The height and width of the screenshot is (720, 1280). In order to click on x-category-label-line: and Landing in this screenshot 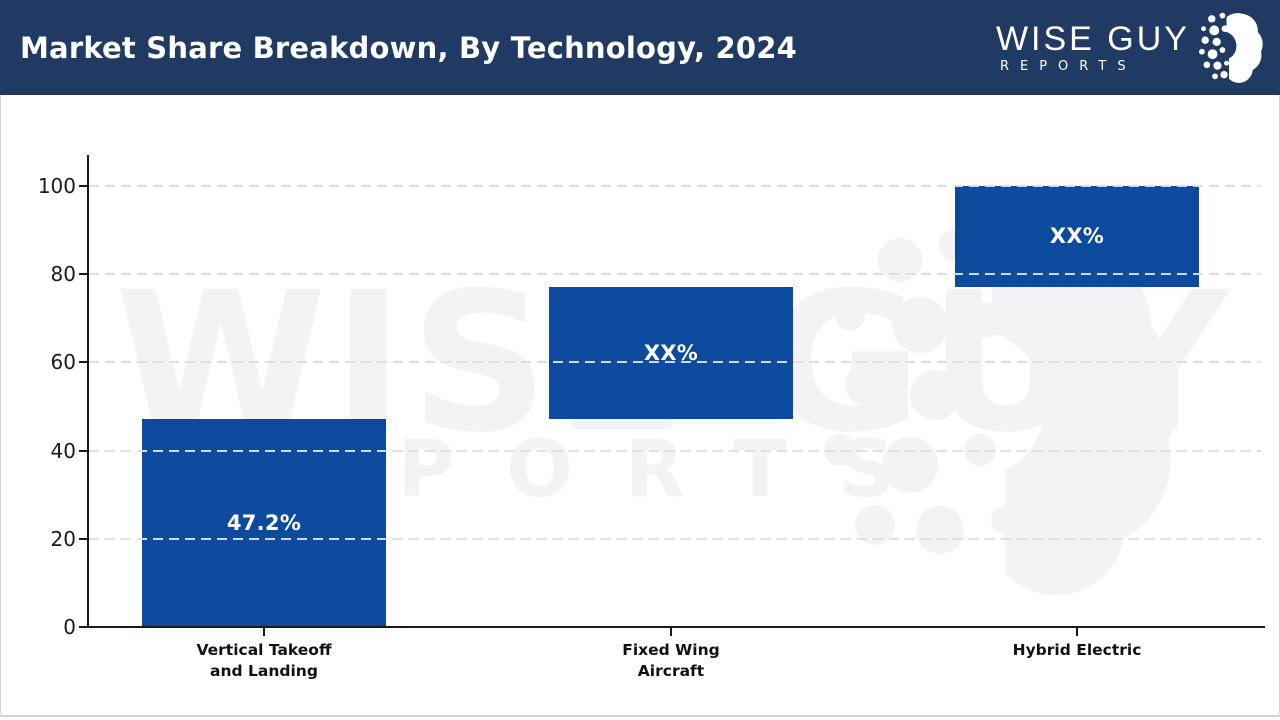, I will do `click(264, 671)`.